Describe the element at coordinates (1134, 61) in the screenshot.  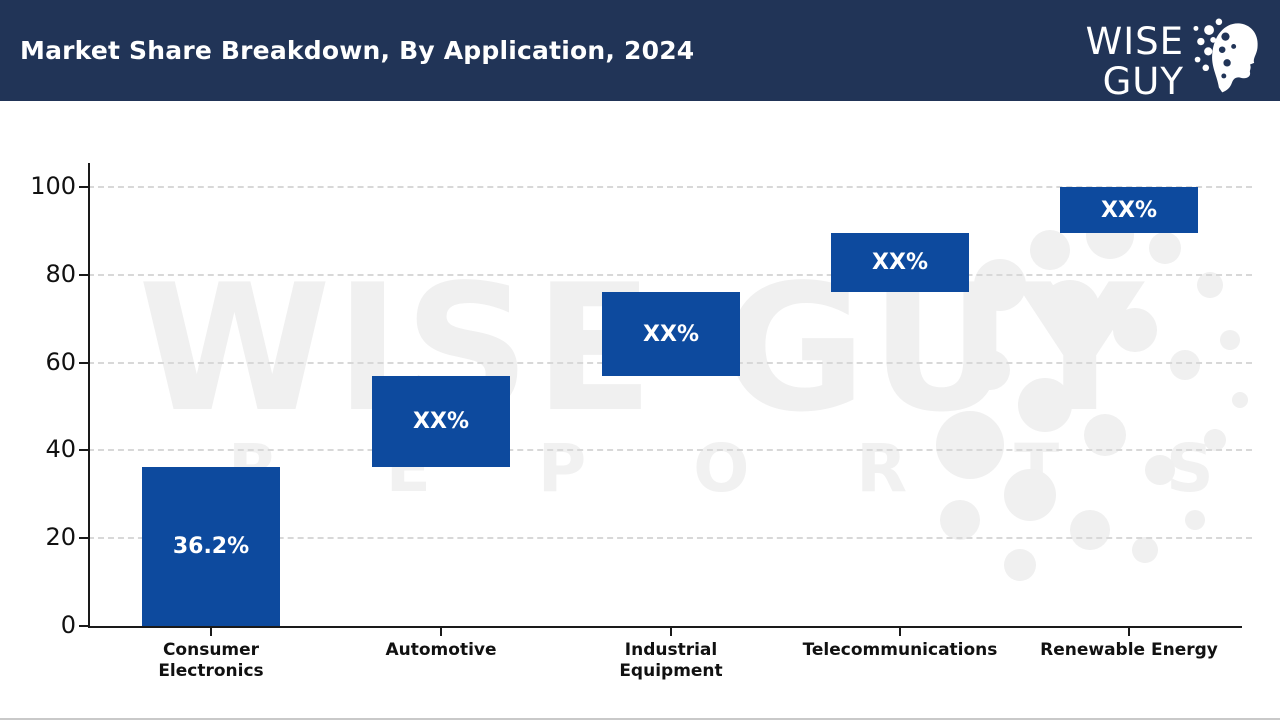
I see `logo-wordmark: WISE GUY` at that location.